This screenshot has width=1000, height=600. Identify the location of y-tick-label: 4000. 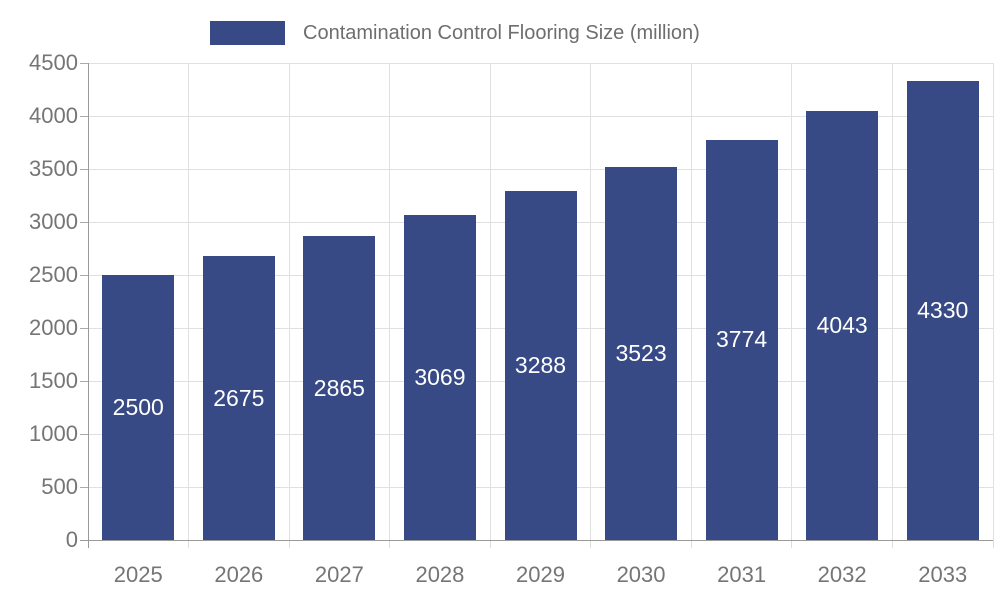
(53, 115).